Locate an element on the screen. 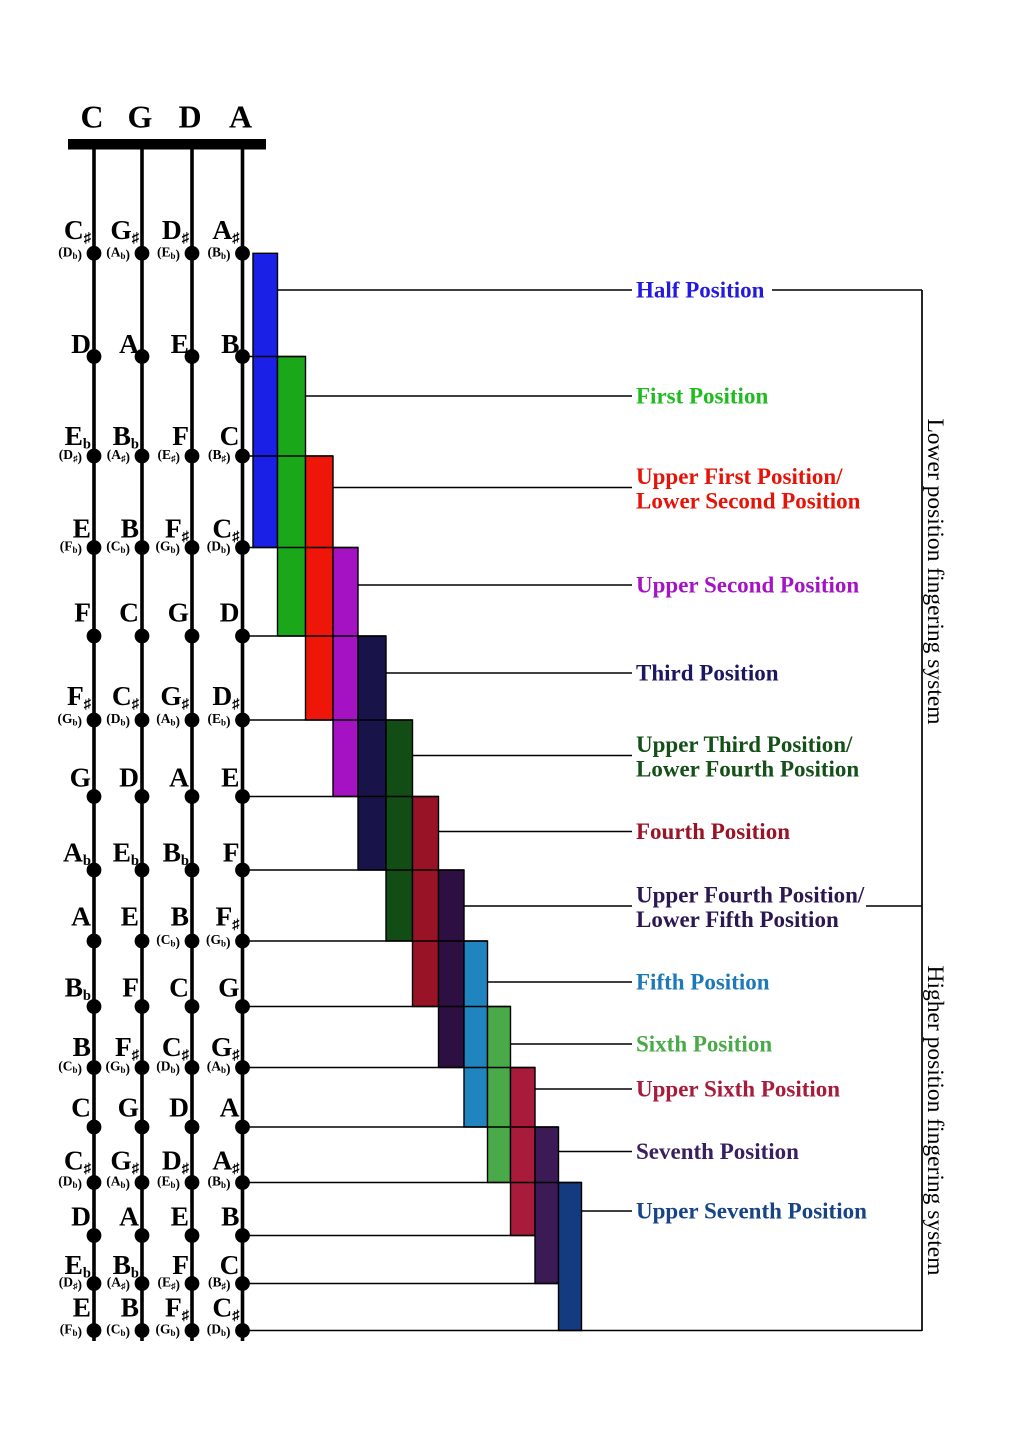 Image resolution: width=1024 pixels, height=1448 pixels. svg-text: Upper Fourth Position/ is located at coordinates (750, 895).